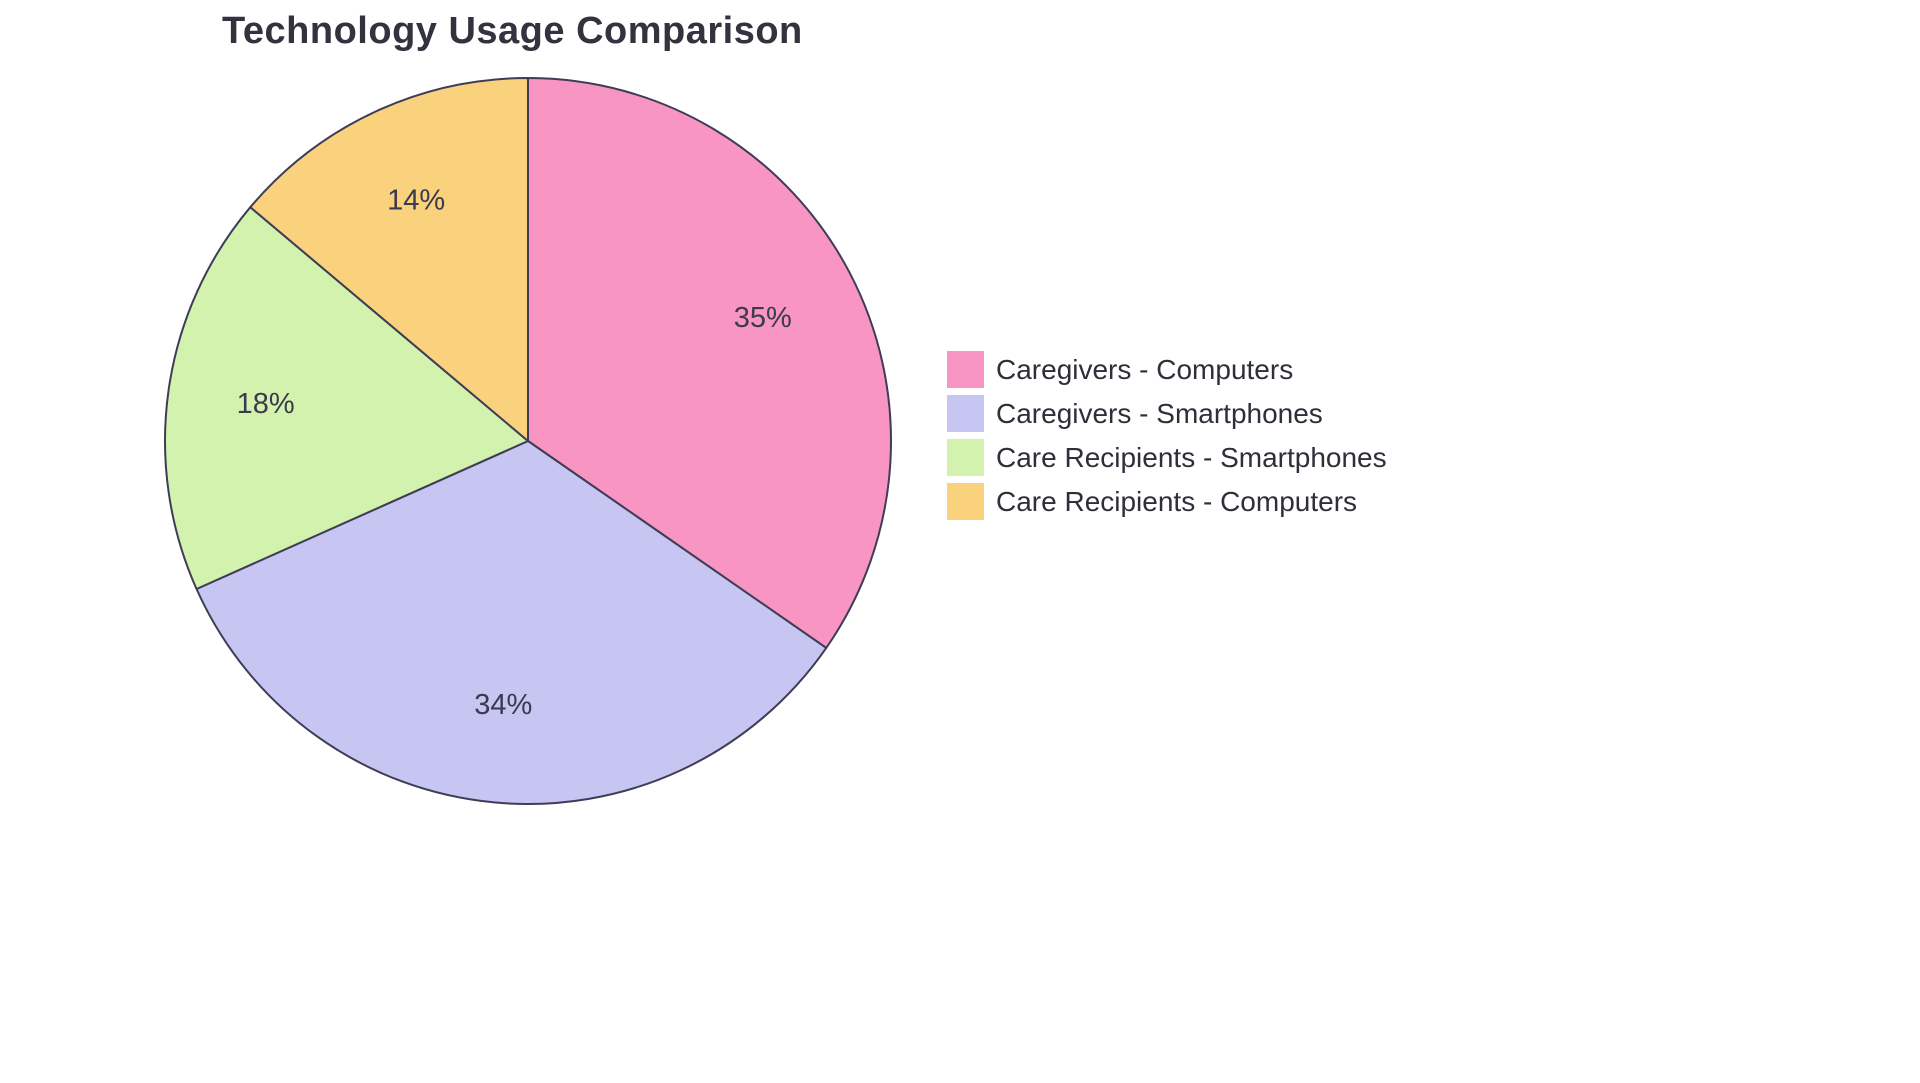 This screenshot has height=1083, width=1920. I want to click on slice-percentage-label: 14%, so click(416, 201).